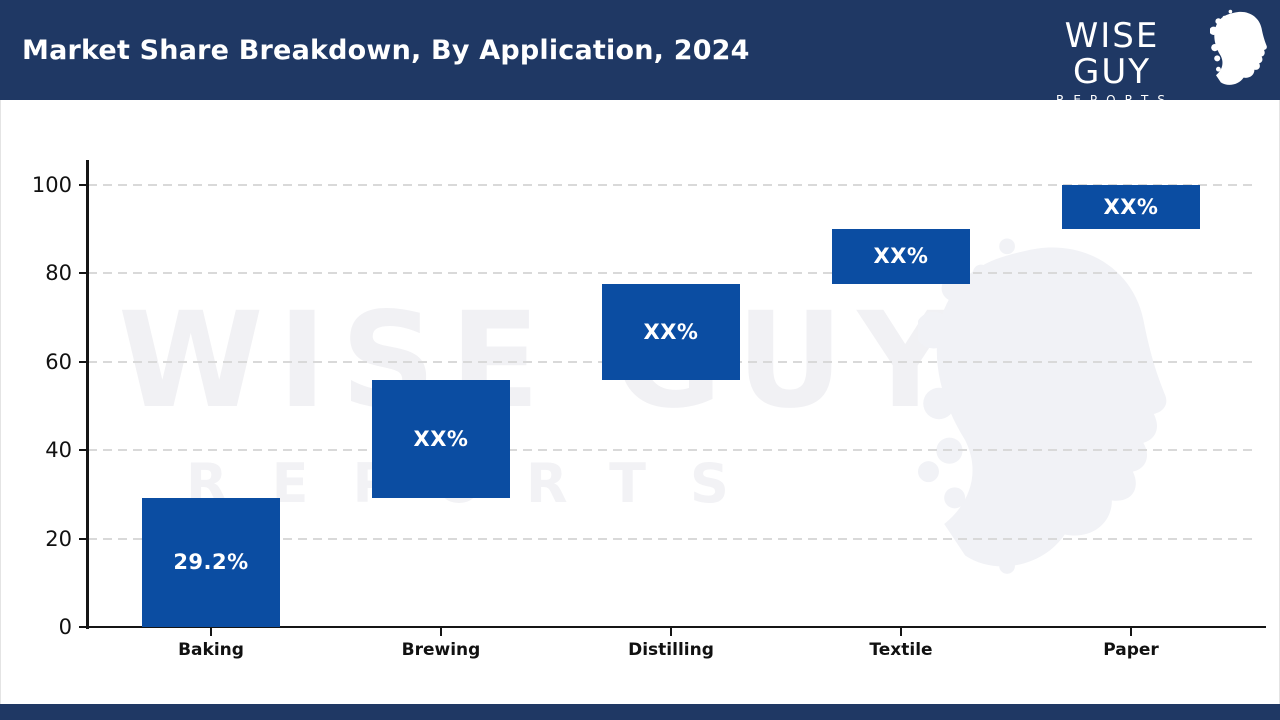 The image size is (1280, 720). I want to click on bar-value-label-distilling: XX%, so click(671, 331).